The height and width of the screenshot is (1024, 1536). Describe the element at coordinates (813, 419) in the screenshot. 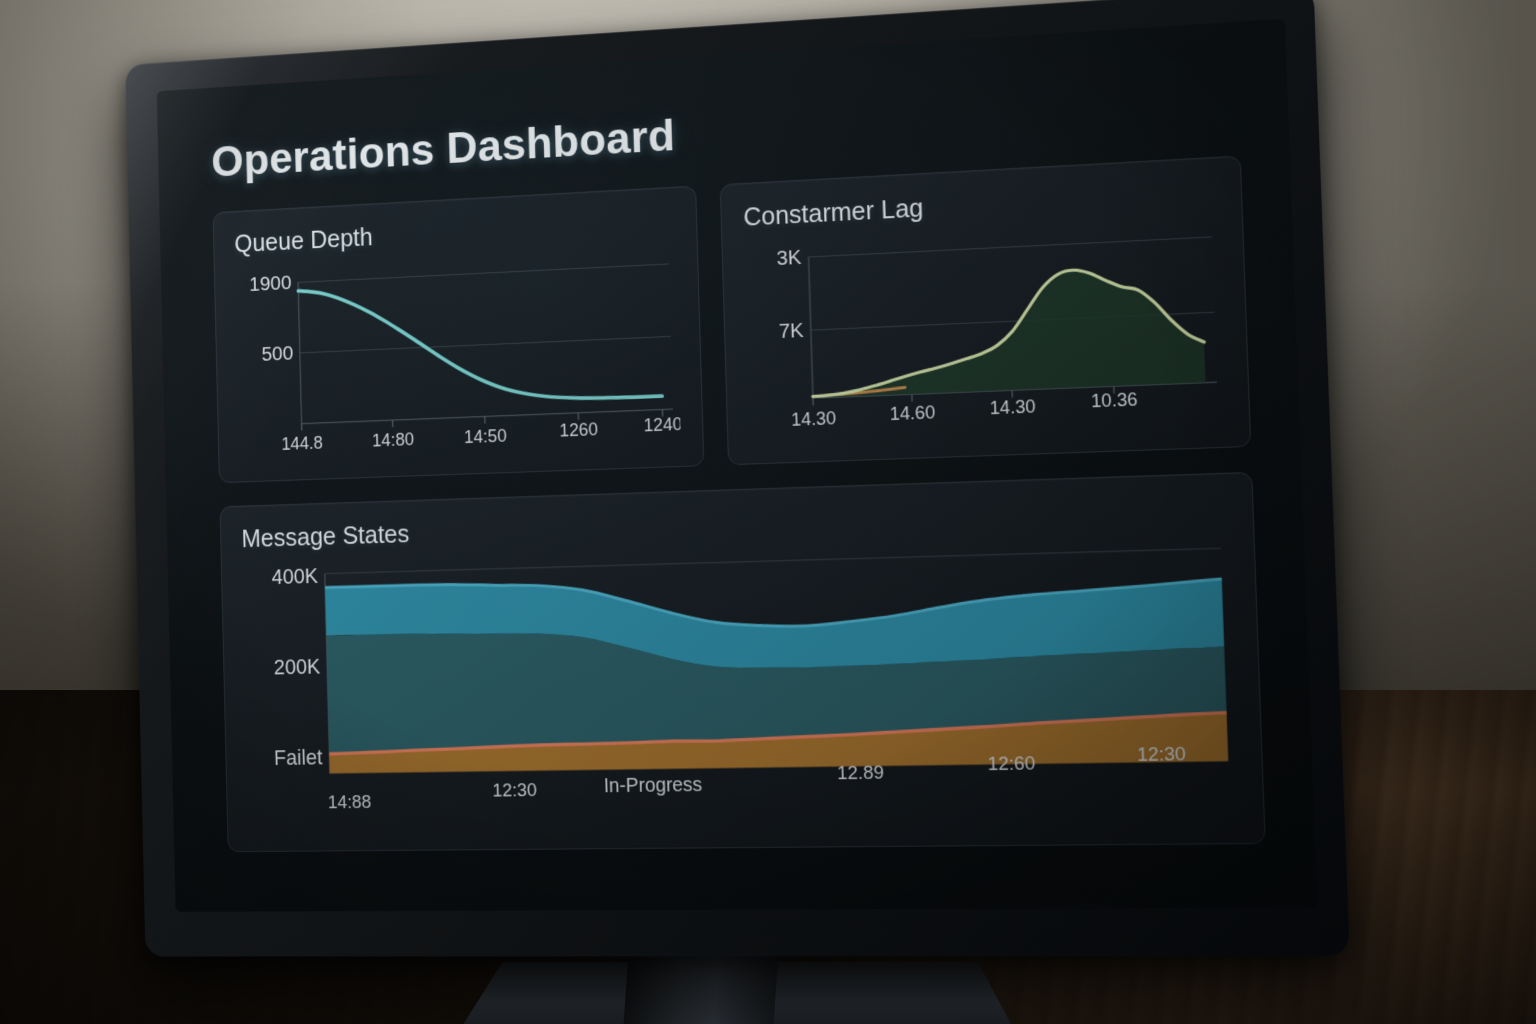

I see `cl-xtick-0: 14.30` at that location.